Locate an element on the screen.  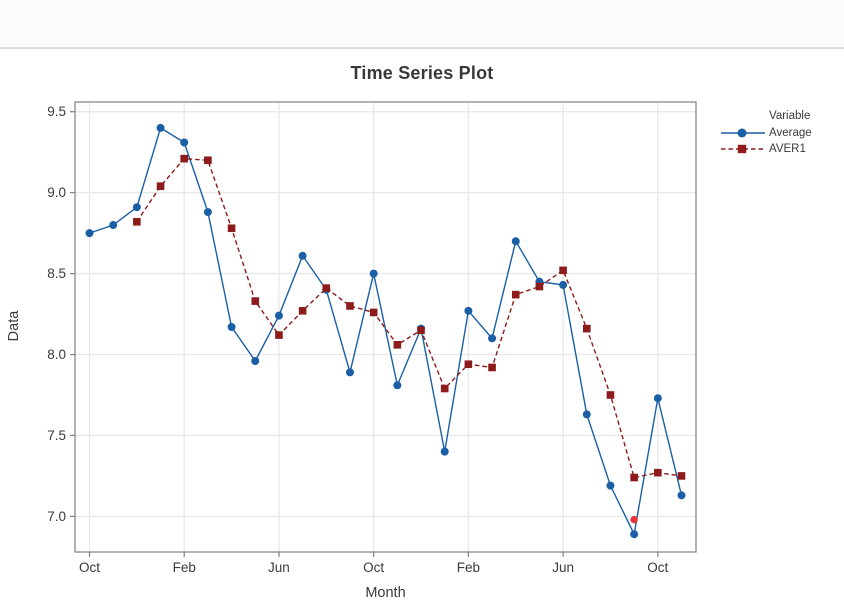
y-tick-label: 9.5 is located at coordinates (56, 111).